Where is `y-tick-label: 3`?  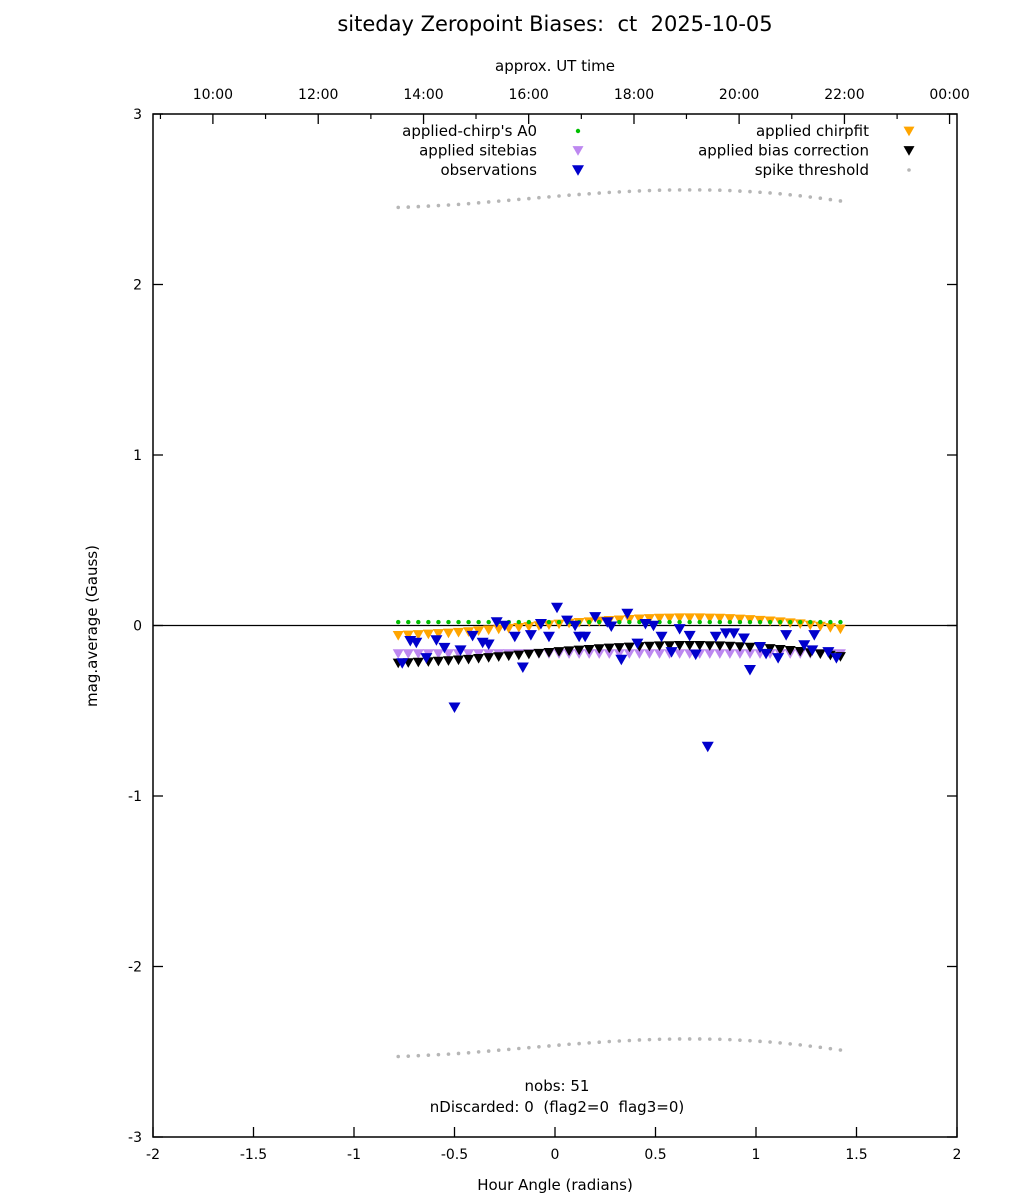 y-tick-label: 3 is located at coordinates (137, 115).